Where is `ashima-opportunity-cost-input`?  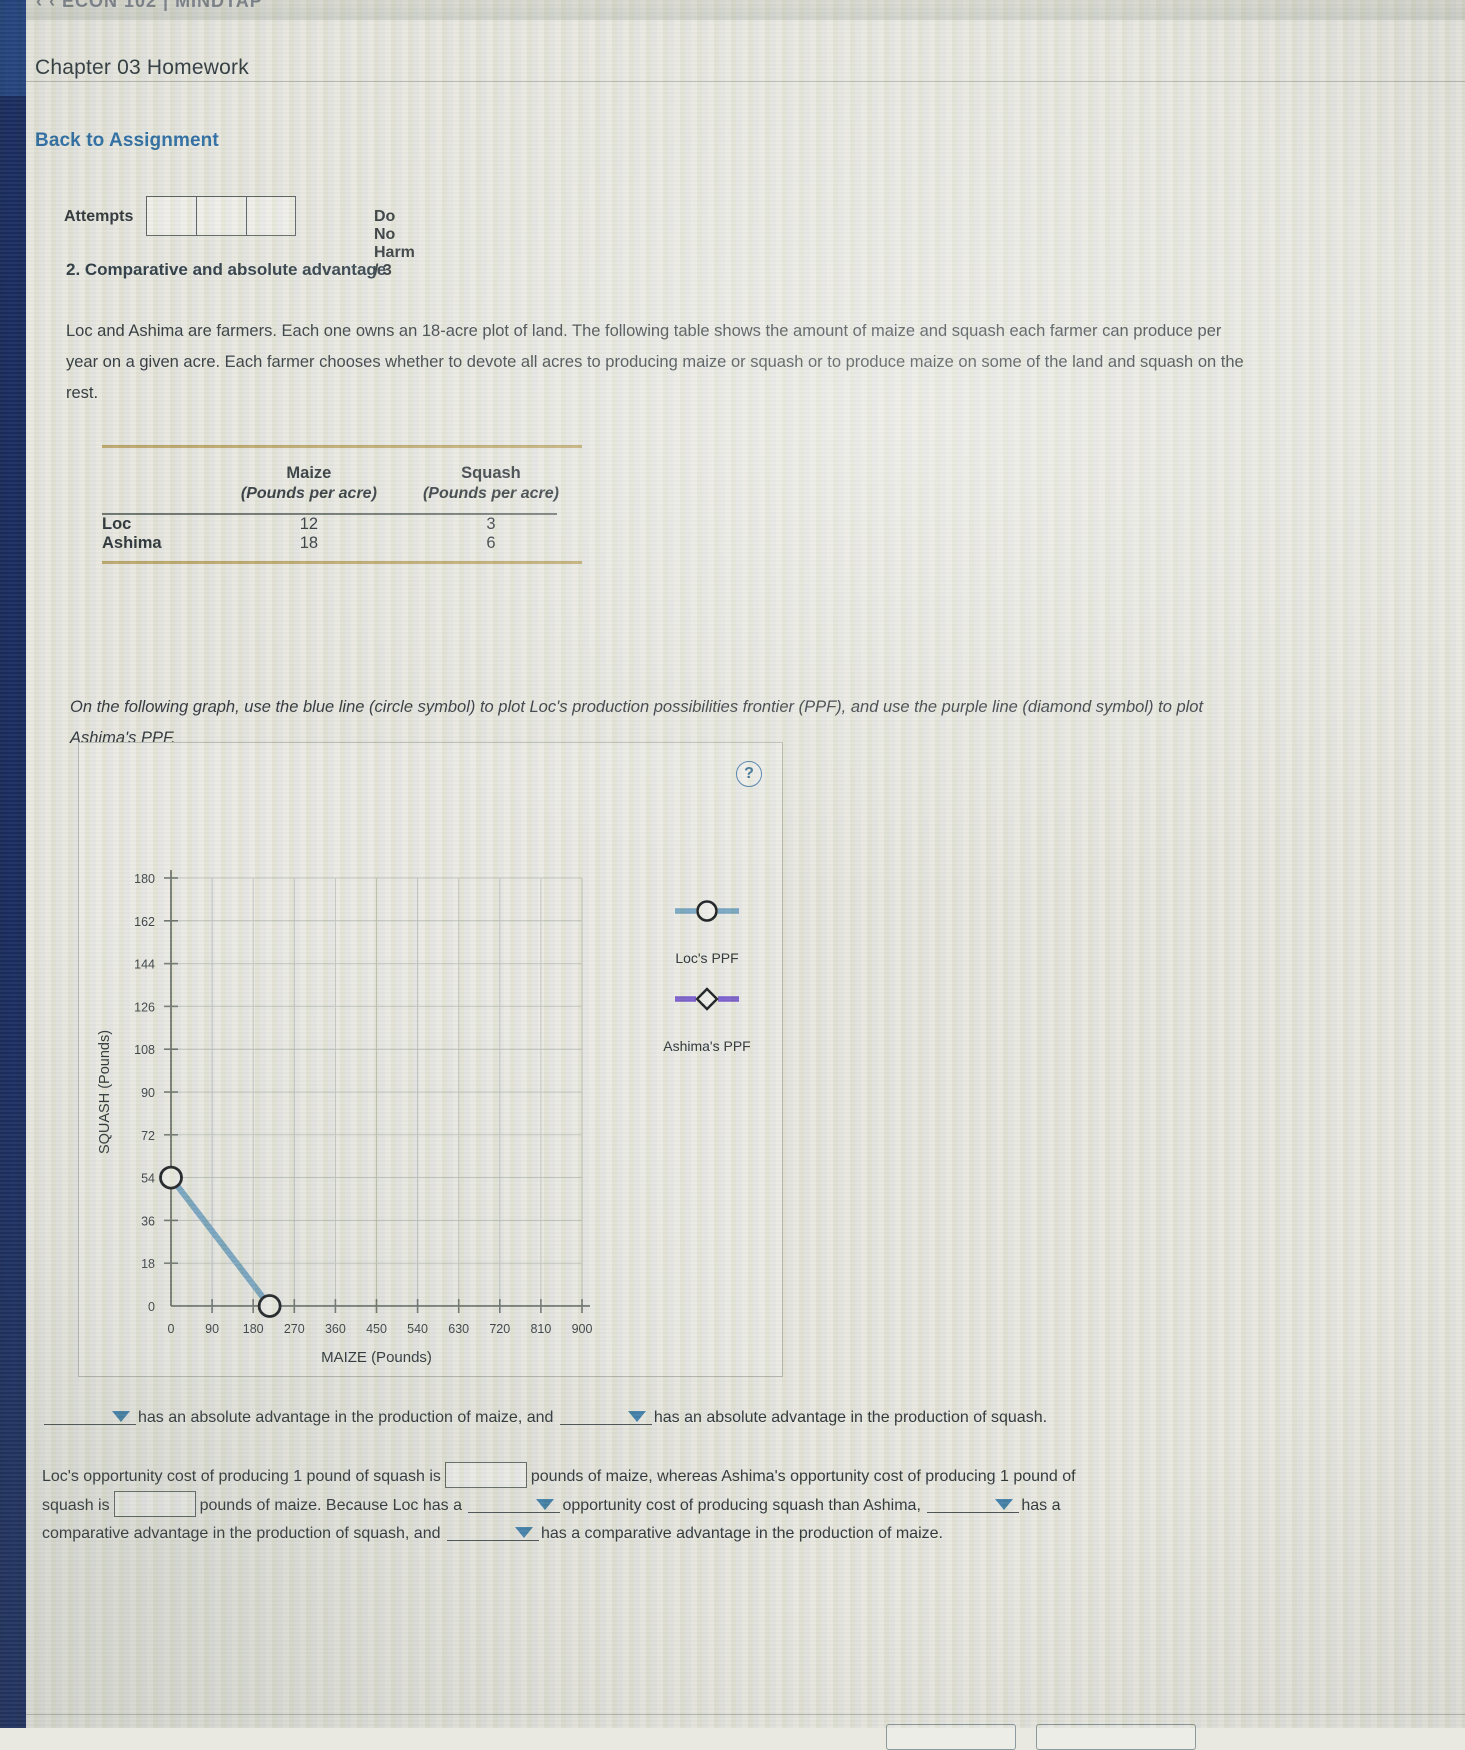 ashima-opportunity-cost-input is located at coordinates (154, 1504).